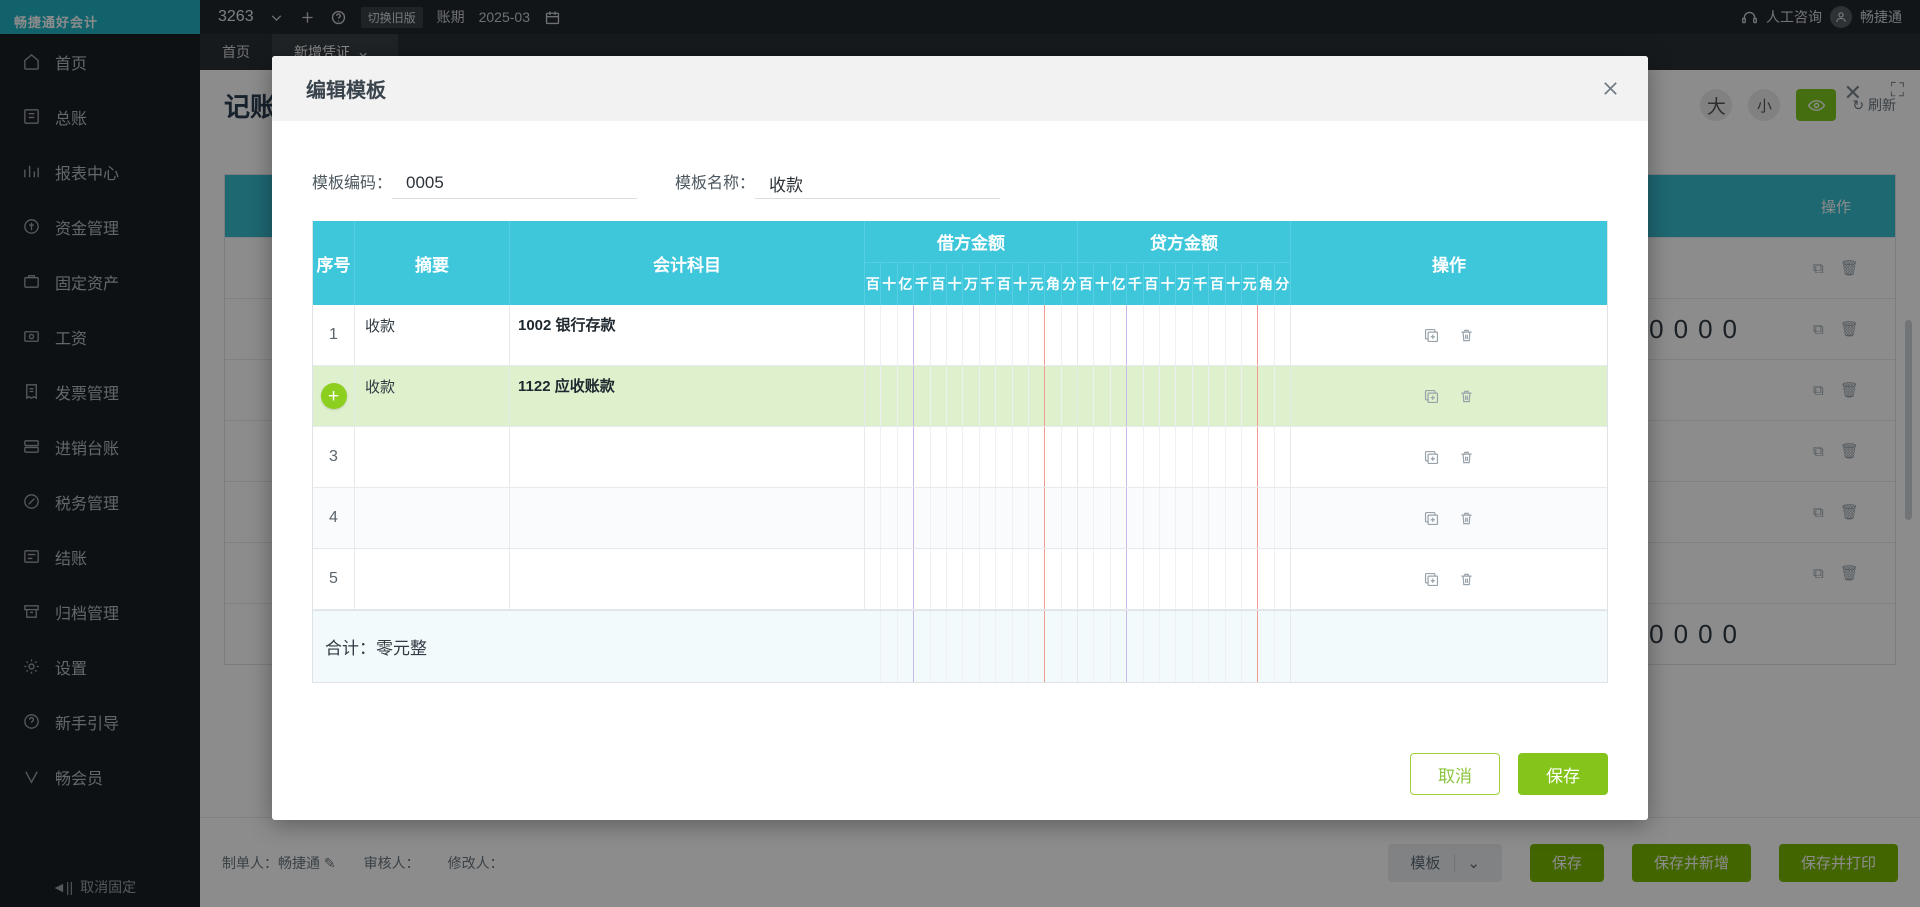 The height and width of the screenshot is (907, 1920). Describe the element at coordinates (504, 17) in the screenshot. I see `period-value: 2025-03` at that location.